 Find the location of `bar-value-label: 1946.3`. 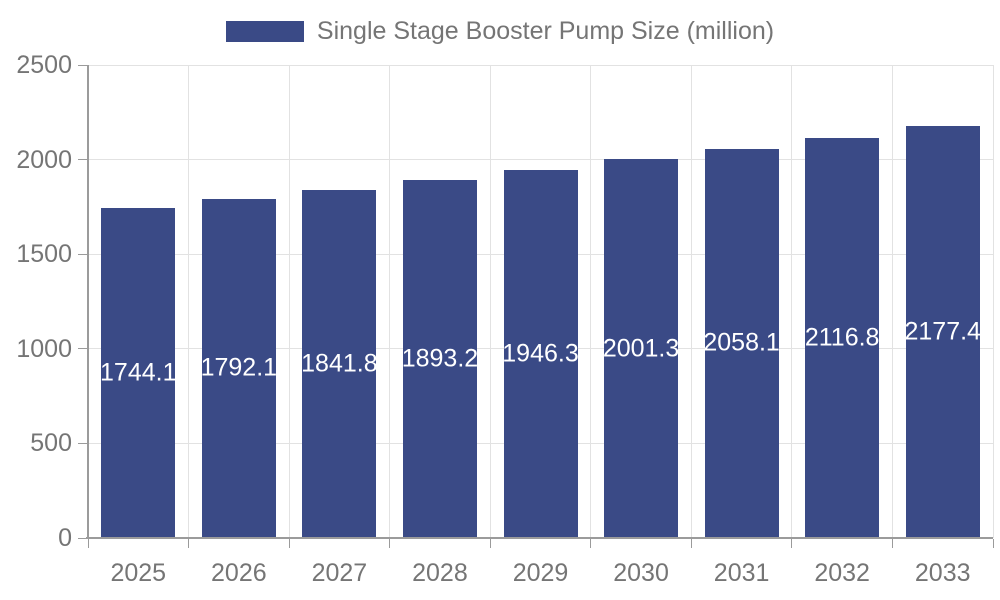

bar-value-label: 1946.3 is located at coordinates (540, 353).